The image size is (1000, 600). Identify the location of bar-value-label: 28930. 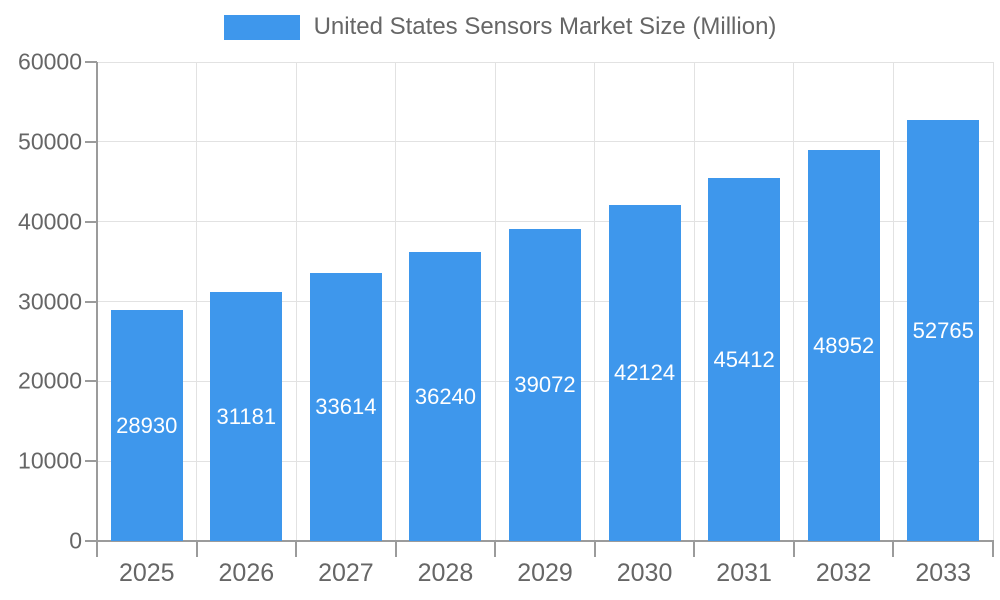
(147, 425).